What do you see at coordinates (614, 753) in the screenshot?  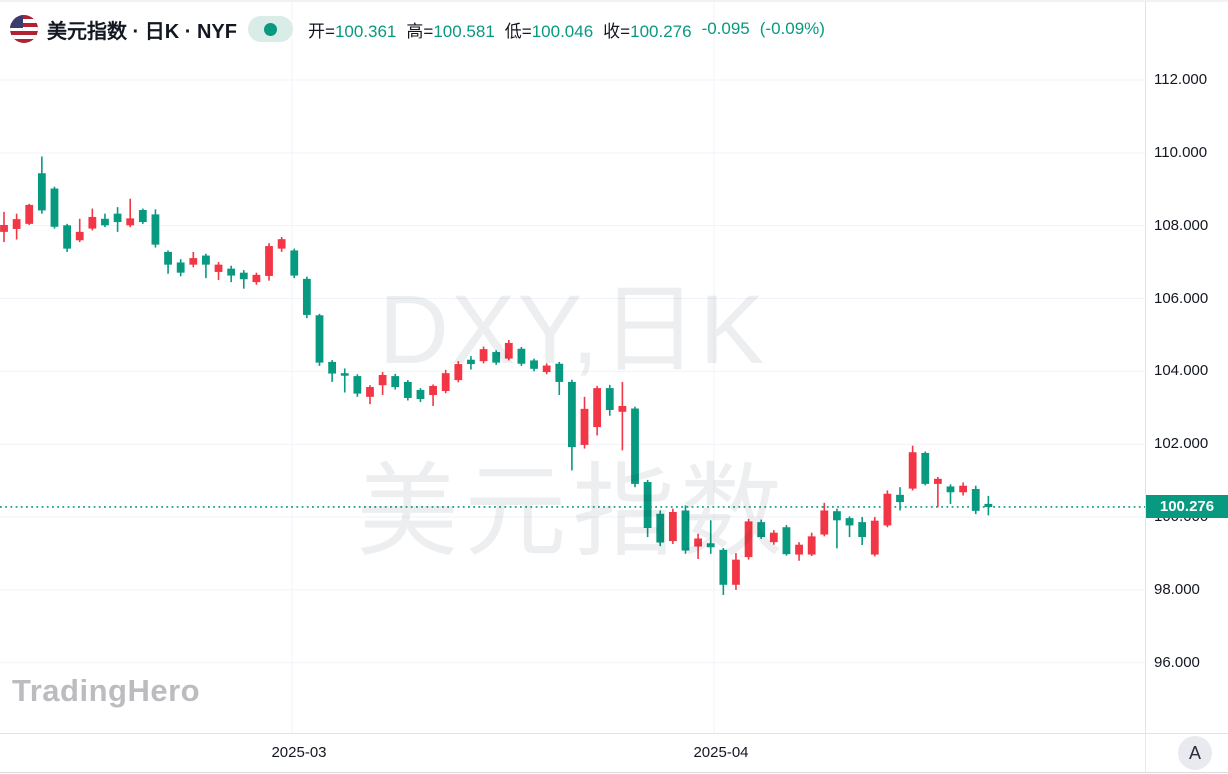 I see `time-axis: 2025-03 2025-04 A` at bounding box center [614, 753].